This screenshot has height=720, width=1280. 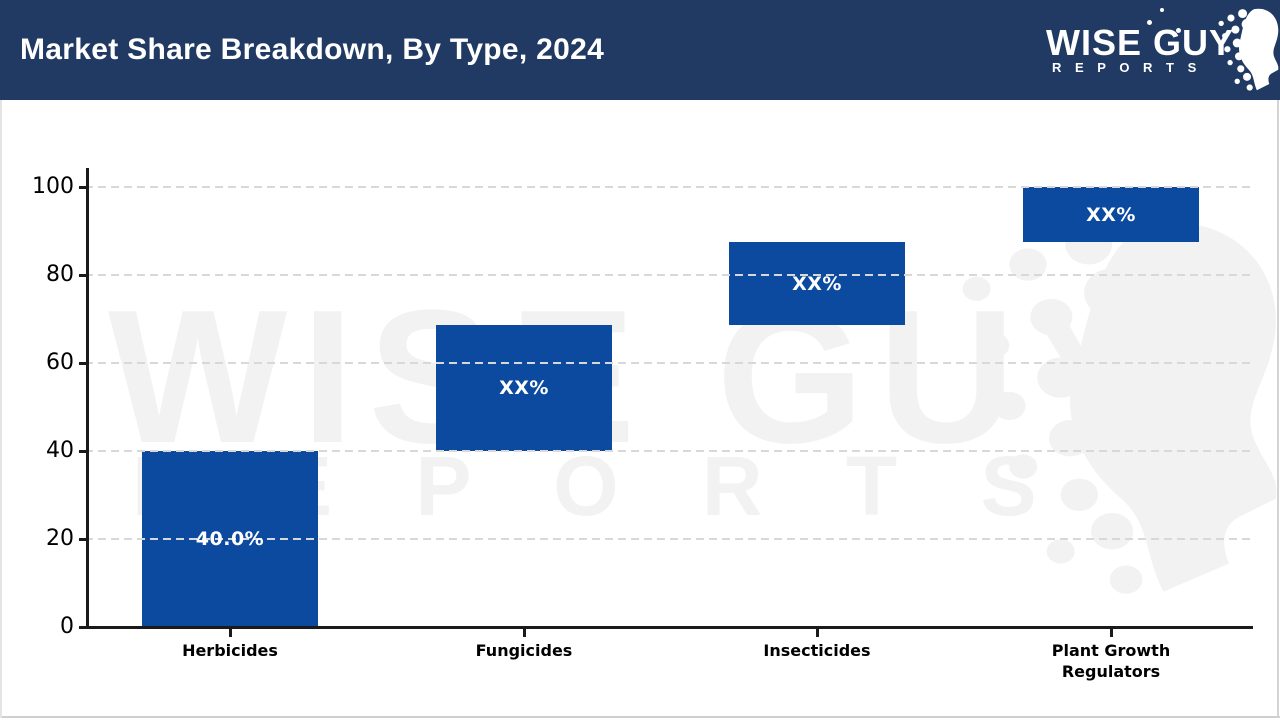 I want to click on bar-plant-growth-regulators, so click(x=1111, y=214).